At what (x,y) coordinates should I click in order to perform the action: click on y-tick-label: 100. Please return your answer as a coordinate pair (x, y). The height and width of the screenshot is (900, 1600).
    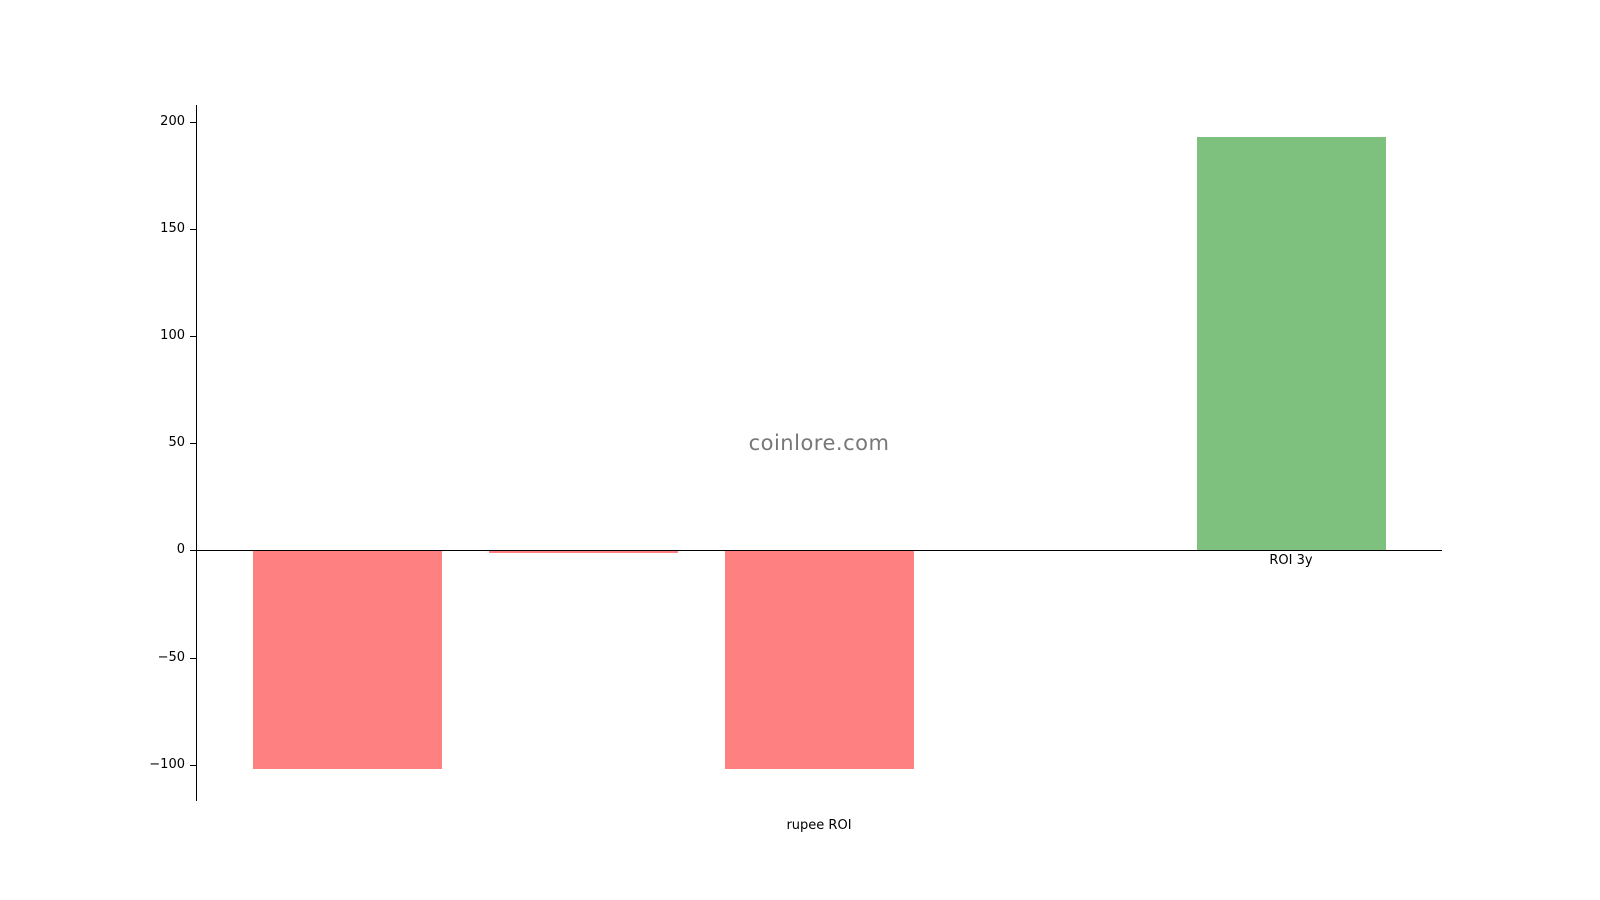
    Looking at the image, I should click on (172, 335).